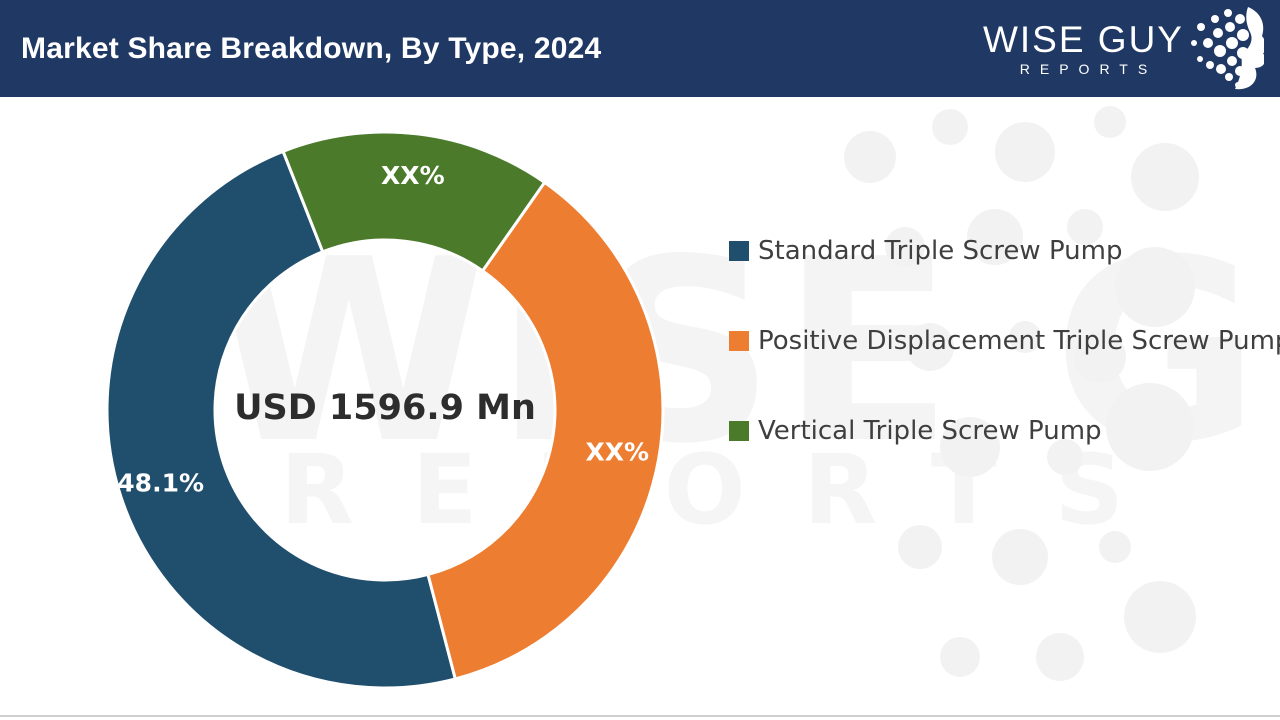  I want to click on brand-name: WISE GUY, so click(1083, 40).